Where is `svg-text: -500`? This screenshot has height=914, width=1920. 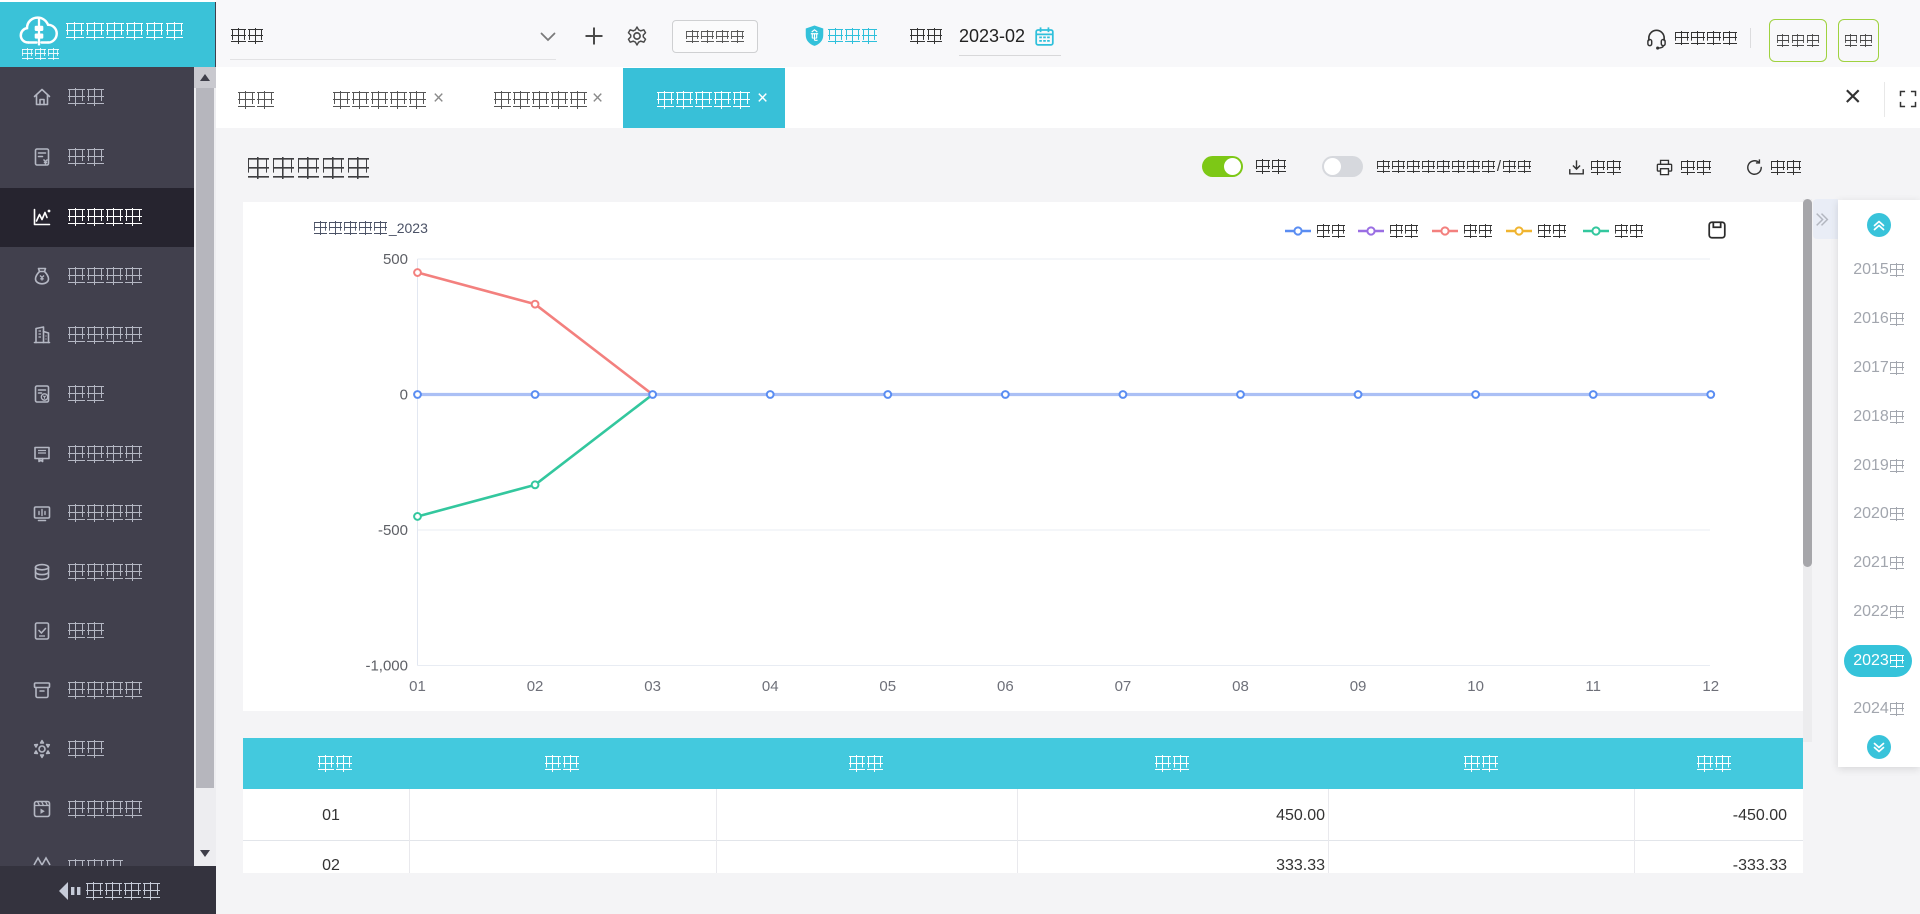
svg-text: -500 is located at coordinates (393, 530).